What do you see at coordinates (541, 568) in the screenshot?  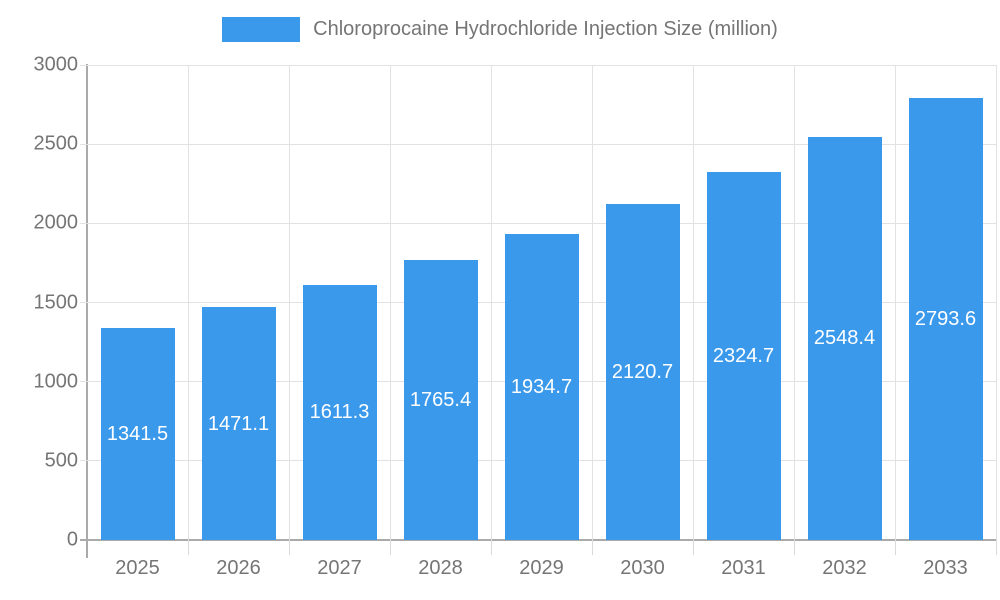 I see `x-axis-tick-label: 2029` at bounding box center [541, 568].